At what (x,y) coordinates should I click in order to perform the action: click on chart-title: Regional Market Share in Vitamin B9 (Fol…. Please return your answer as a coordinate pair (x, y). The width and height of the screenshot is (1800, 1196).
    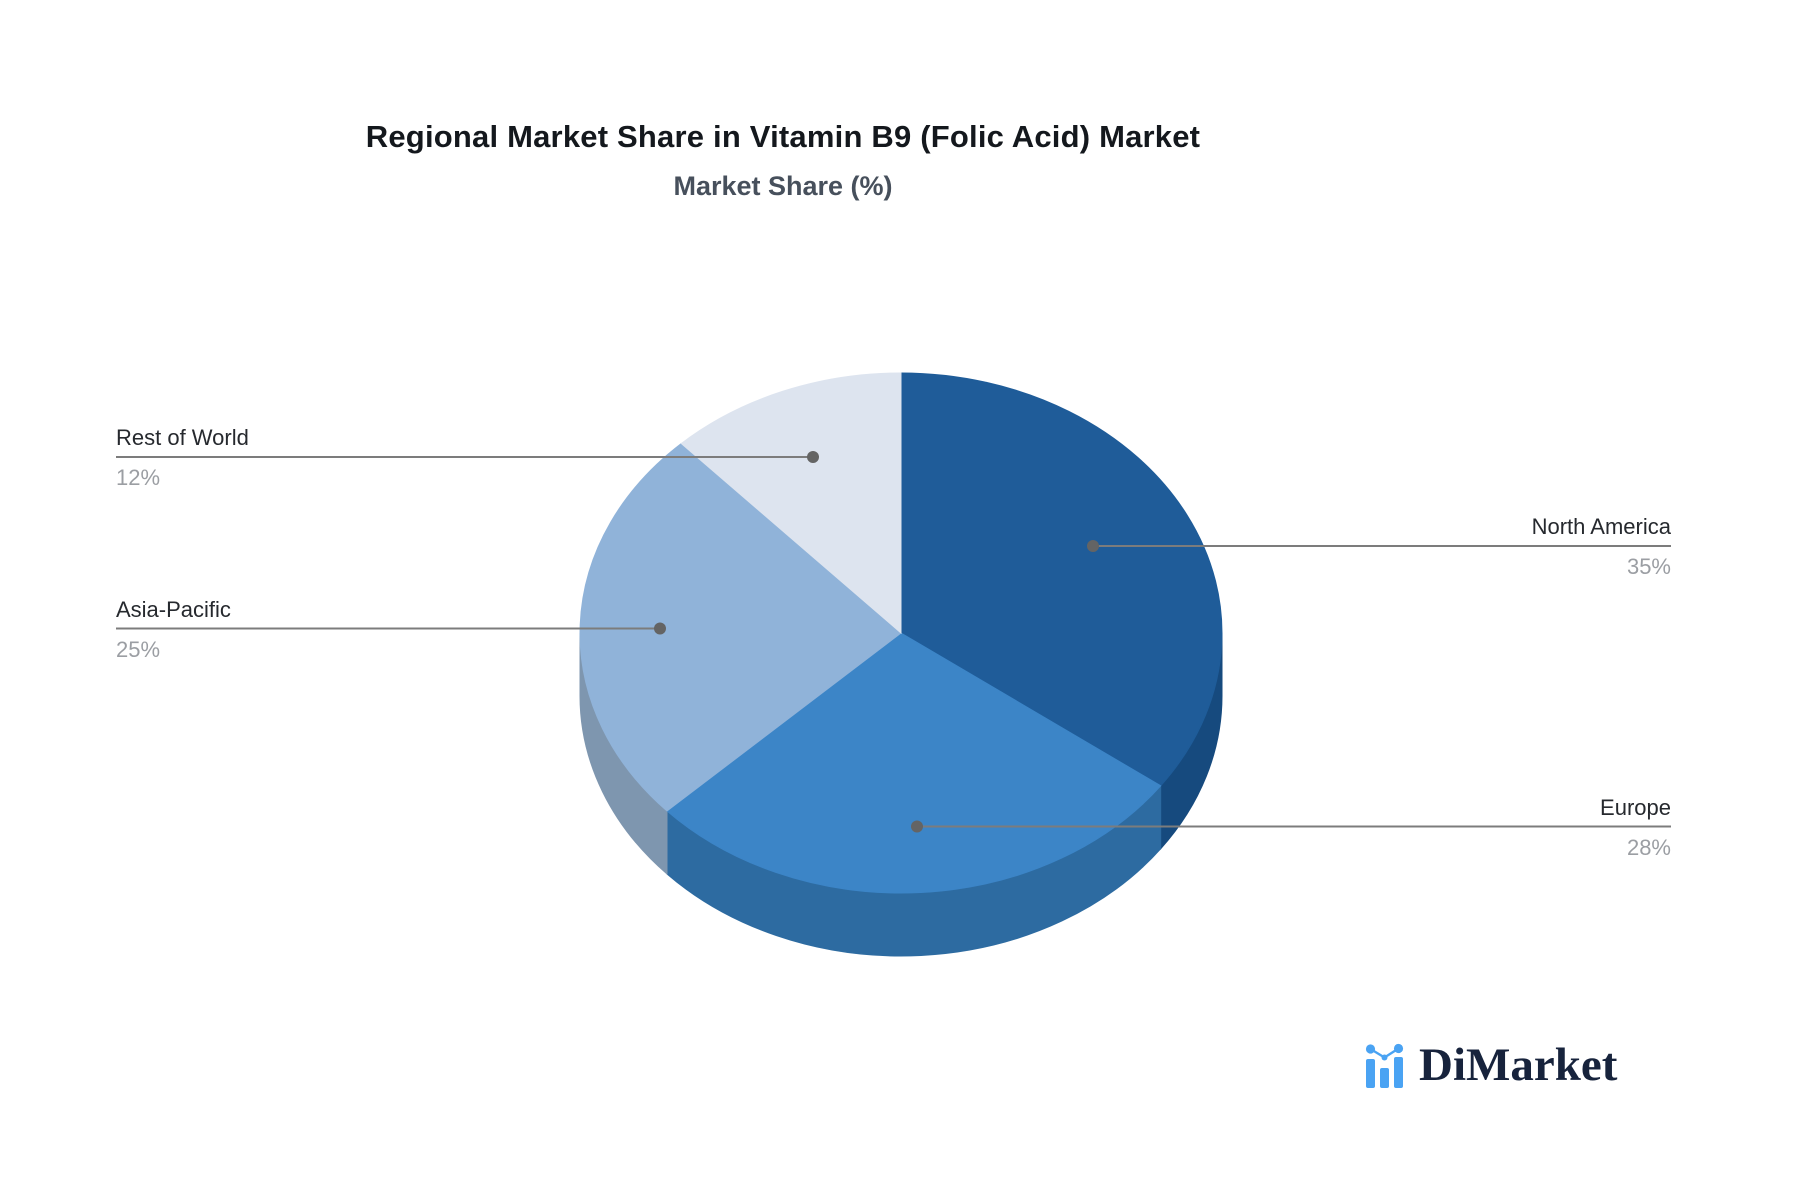
    Looking at the image, I should click on (783, 136).